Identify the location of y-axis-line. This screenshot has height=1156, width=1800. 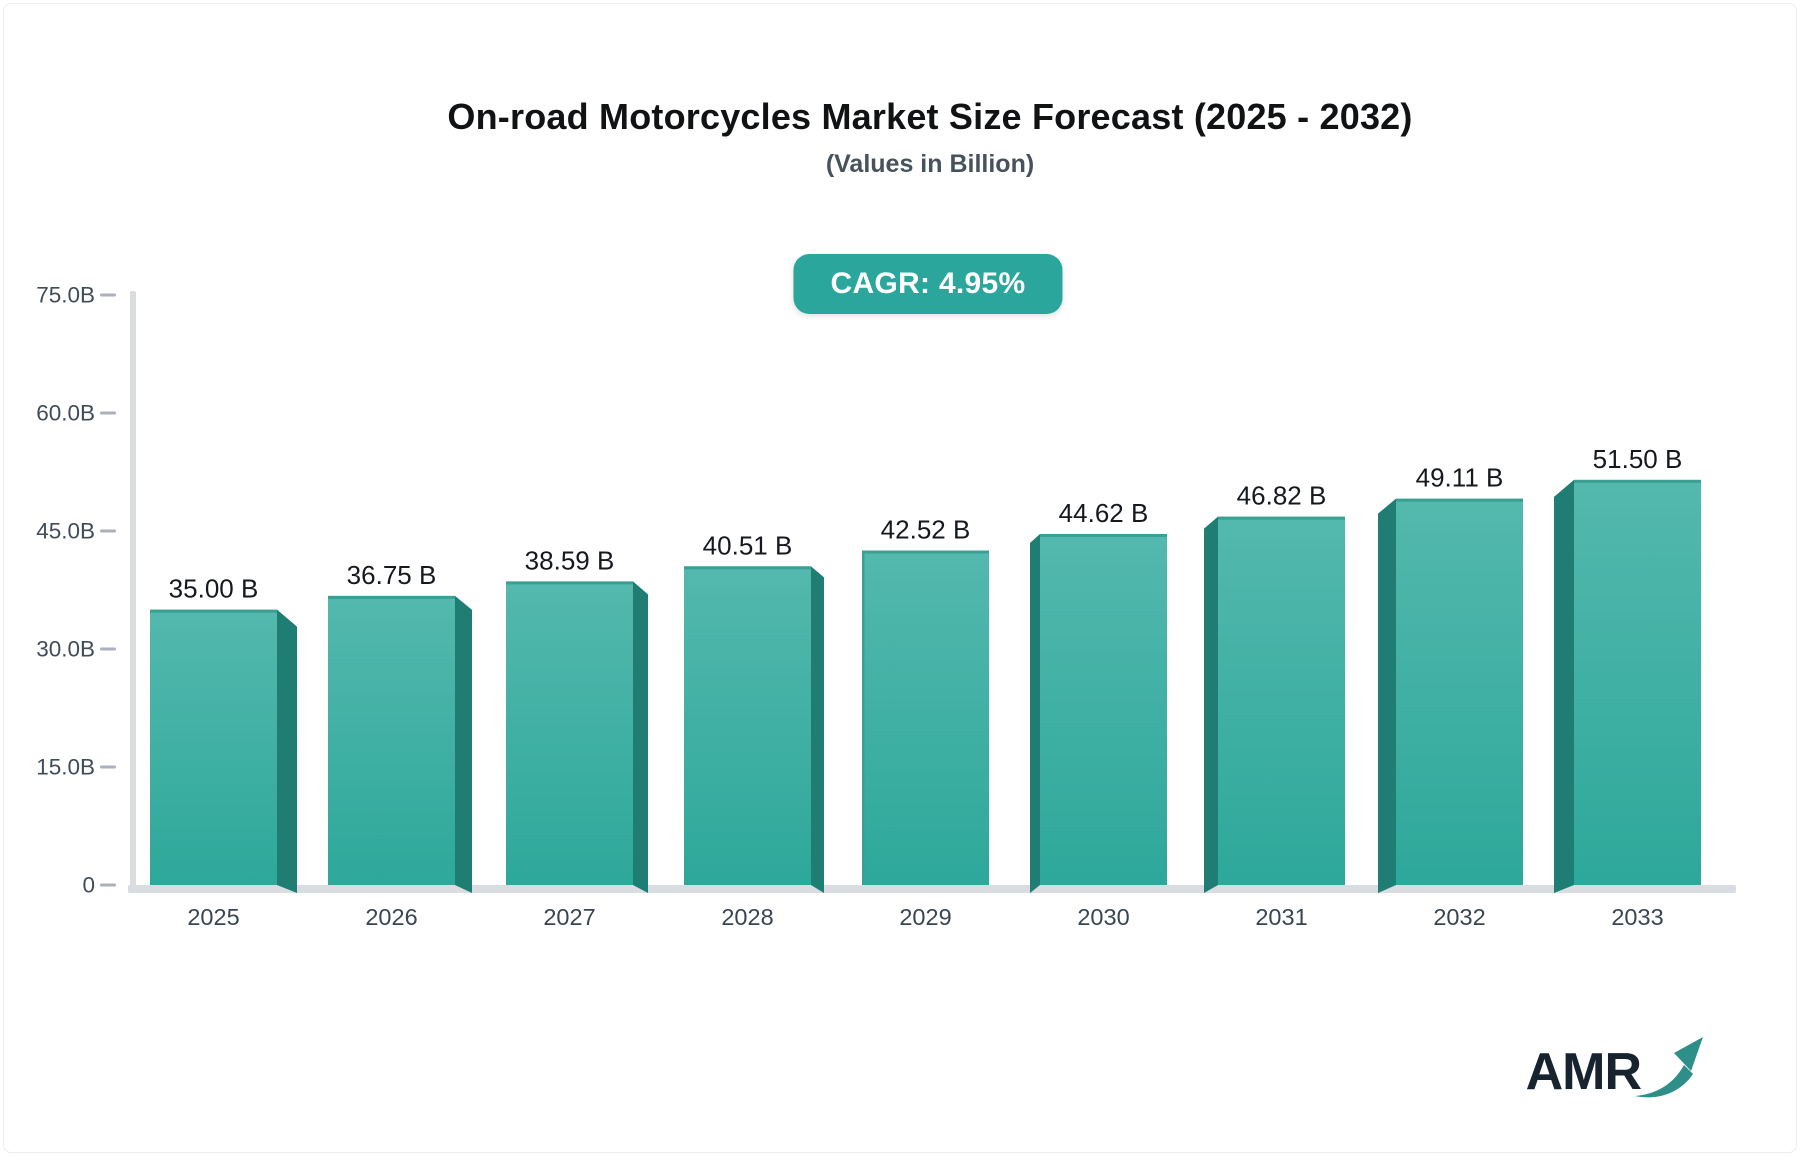
(133, 590).